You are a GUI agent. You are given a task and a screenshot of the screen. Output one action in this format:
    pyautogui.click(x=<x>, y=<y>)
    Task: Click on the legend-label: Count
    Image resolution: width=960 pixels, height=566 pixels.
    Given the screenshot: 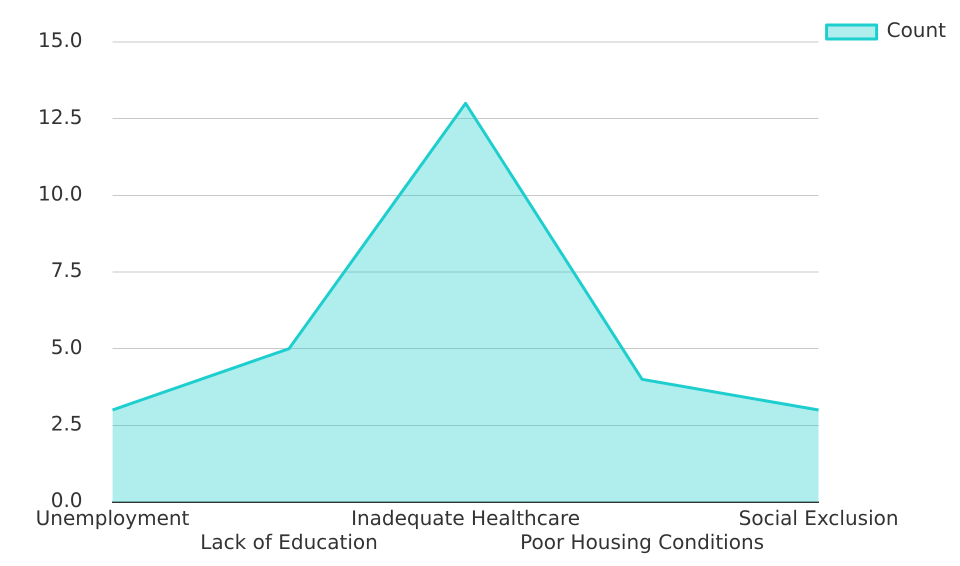 What is the action you would take?
    pyautogui.click(x=916, y=30)
    